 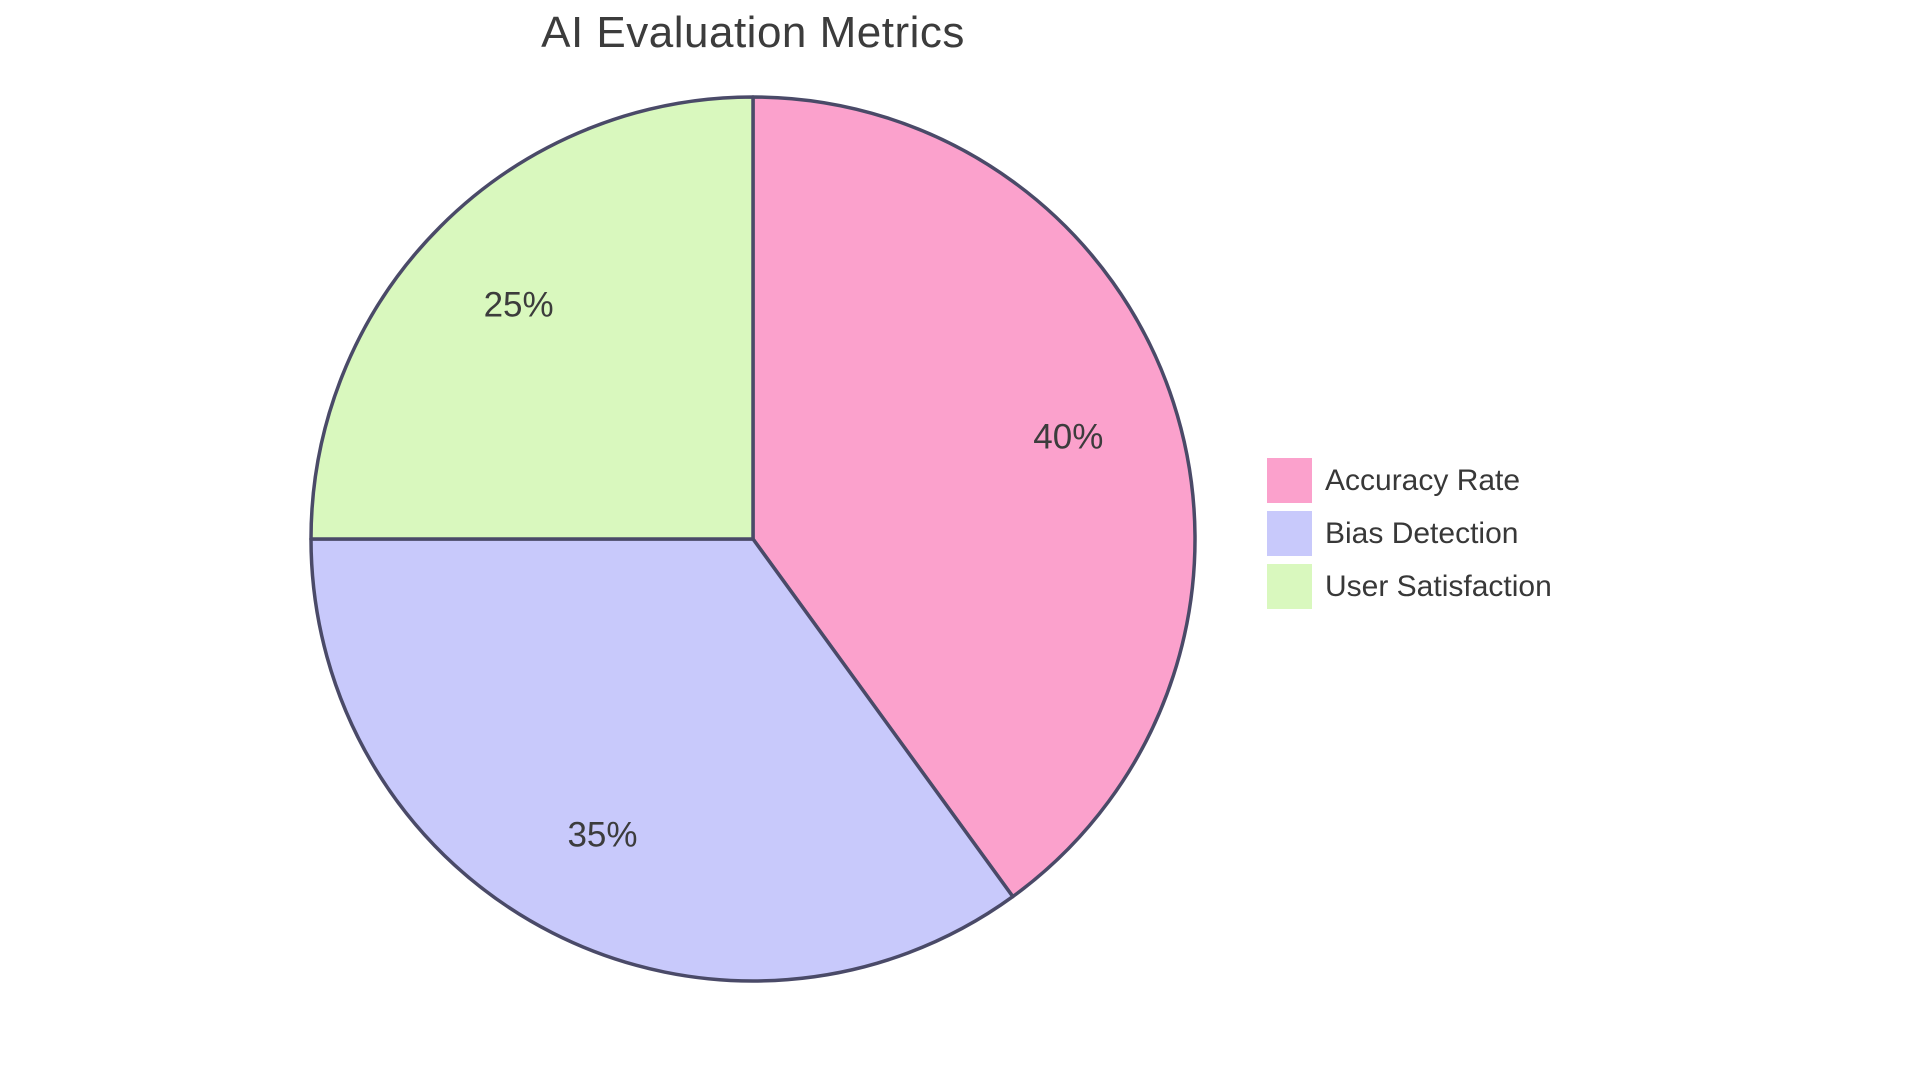 I want to click on legend-label: User Satisfaction, so click(x=1438, y=586).